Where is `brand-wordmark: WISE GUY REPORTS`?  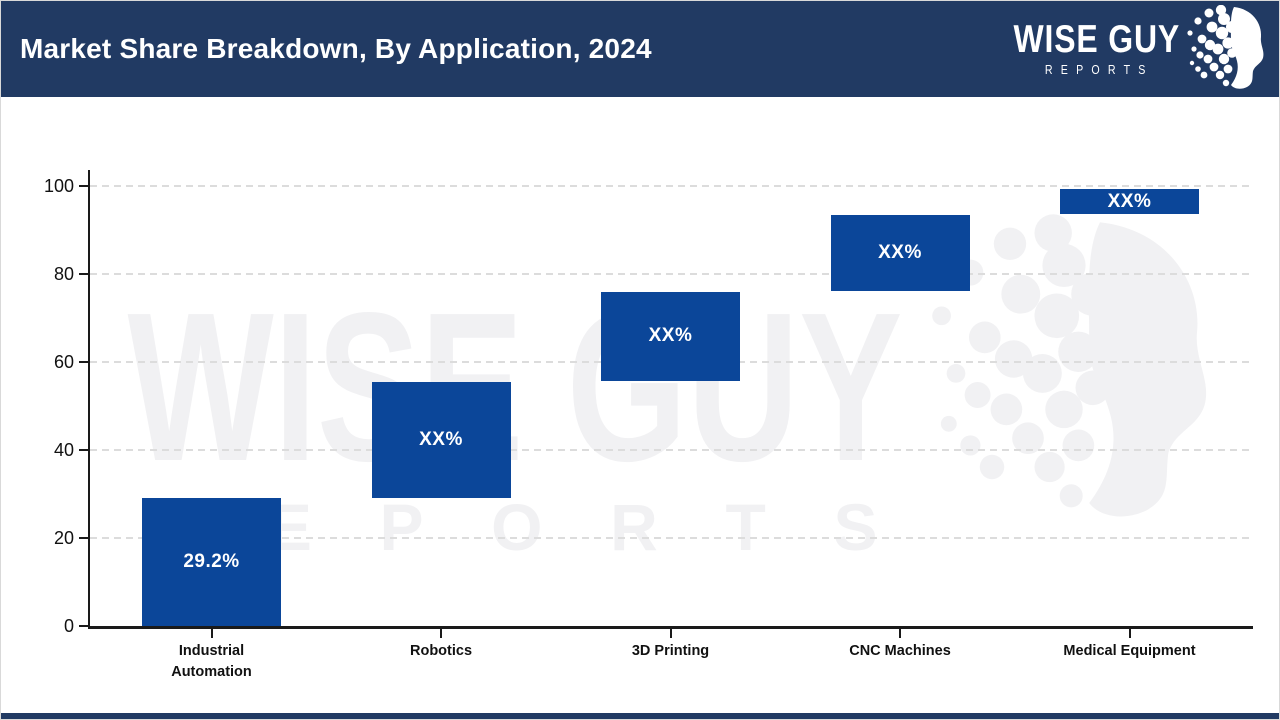
brand-wordmark: WISE GUY REPORTS is located at coordinates (1096, 48).